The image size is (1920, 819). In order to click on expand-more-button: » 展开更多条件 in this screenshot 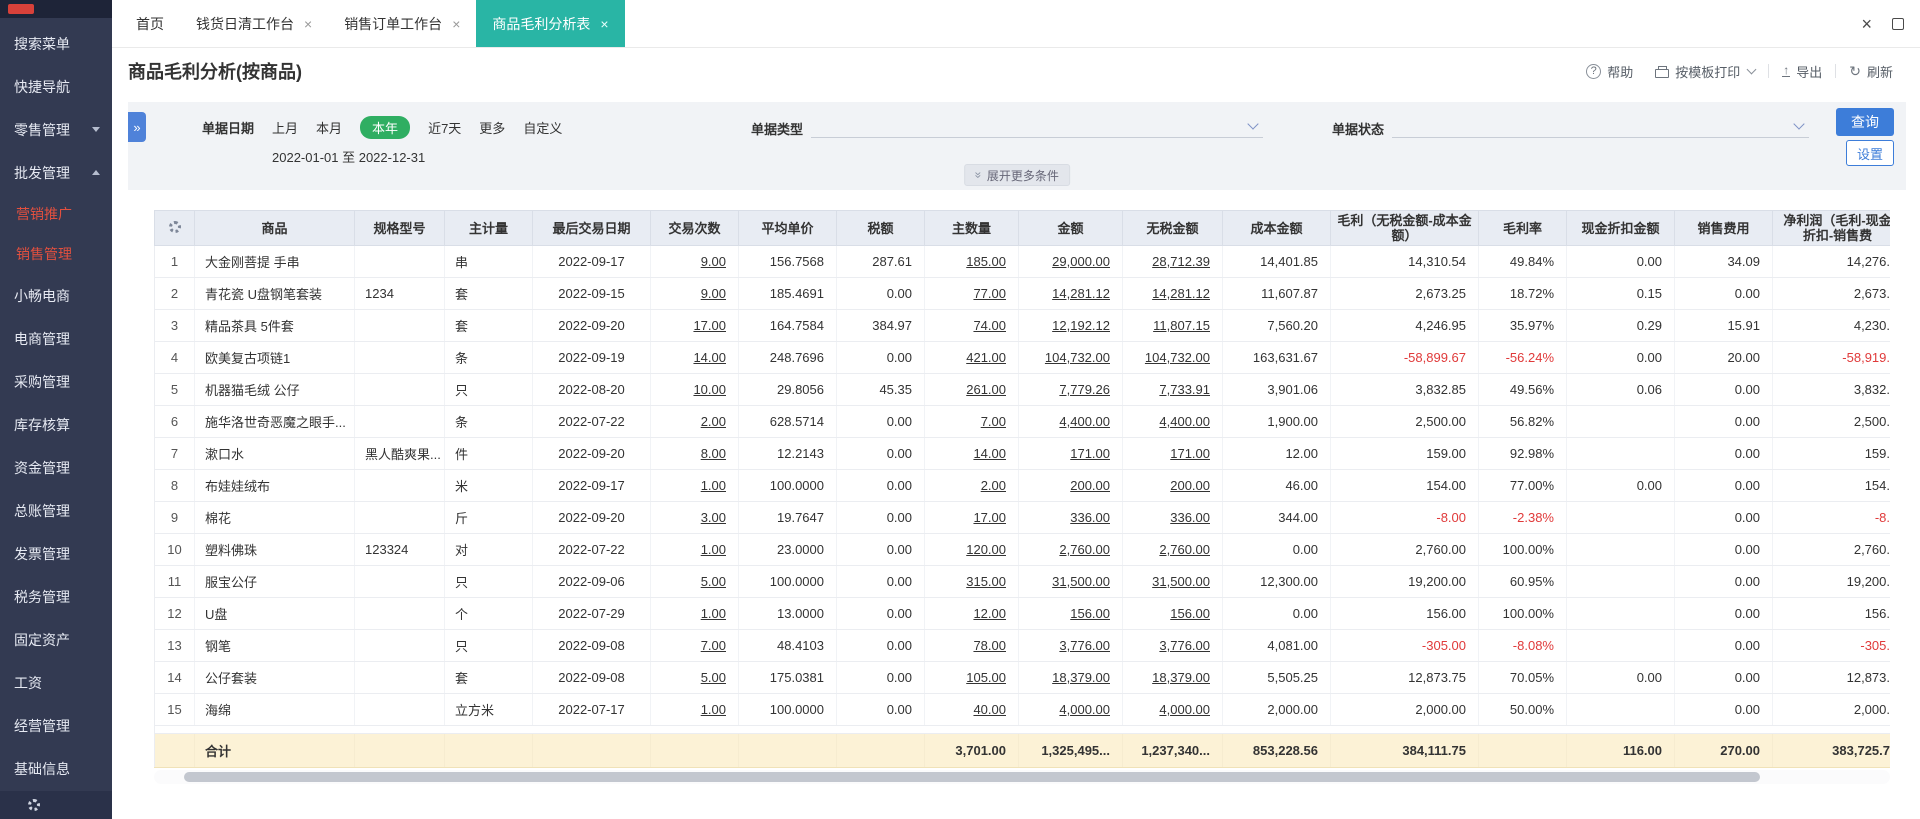, I will do `click(1017, 175)`.